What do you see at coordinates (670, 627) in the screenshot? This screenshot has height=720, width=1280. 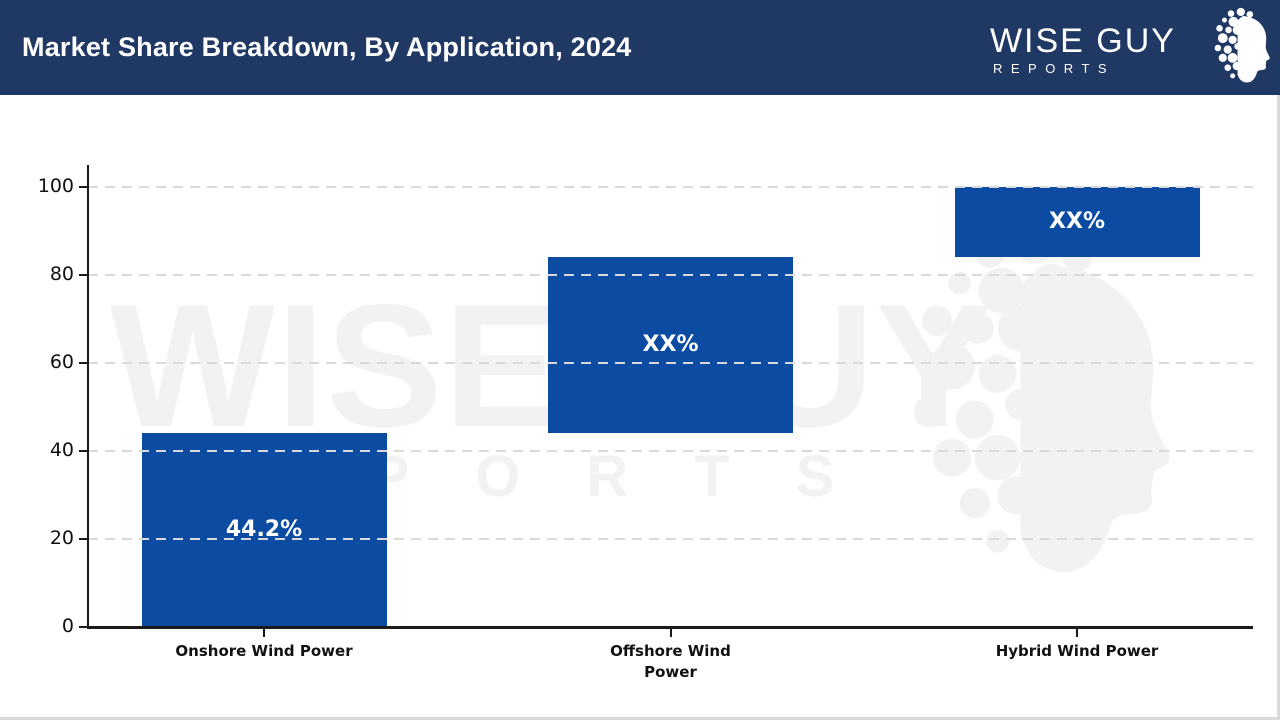 I see `x-axis-line` at bounding box center [670, 627].